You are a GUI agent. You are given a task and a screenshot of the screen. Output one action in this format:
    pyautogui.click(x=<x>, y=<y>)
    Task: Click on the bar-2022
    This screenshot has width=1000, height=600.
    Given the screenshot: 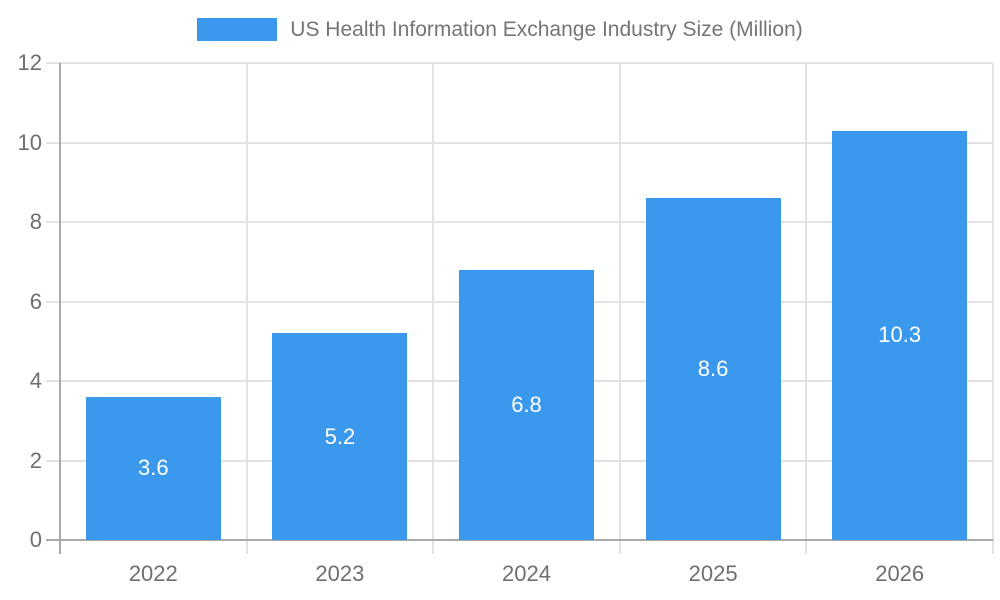 What is the action you would take?
    pyautogui.click(x=153, y=468)
    